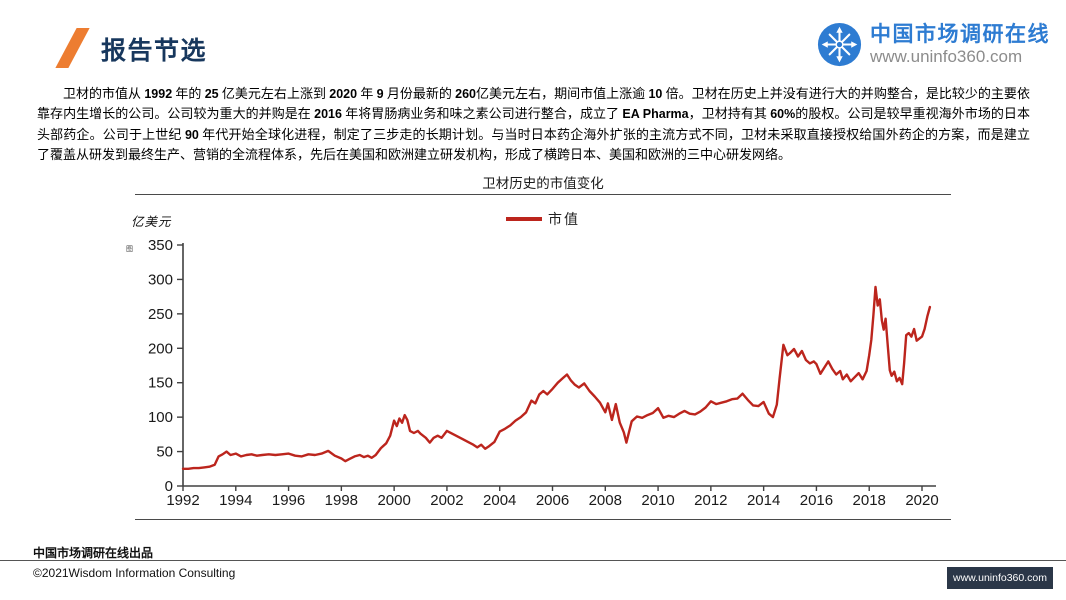  What do you see at coordinates (816, 500) in the screenshot?
I see `svg-text: 2016` at bounding box center [816, 500].